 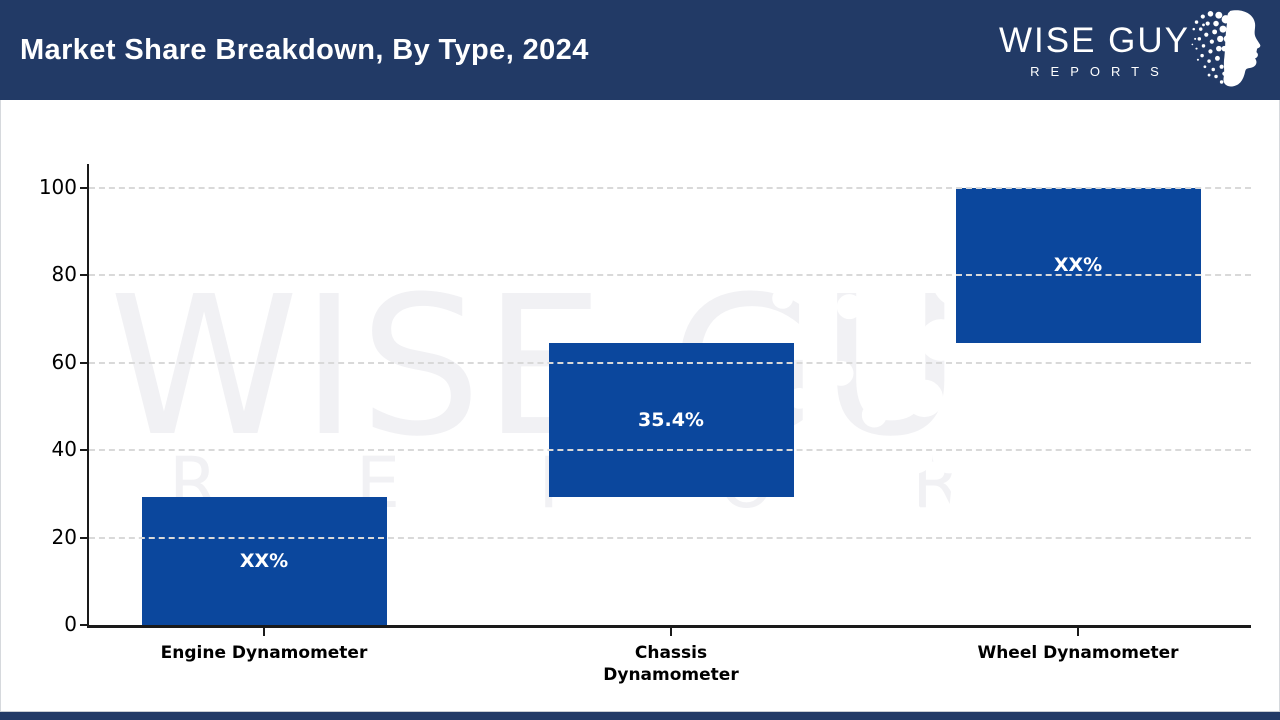 What do you see at coordinates (64, 536) in the screenshot?
I see `y-tick-label: 20` at bounding box center [64, 536].